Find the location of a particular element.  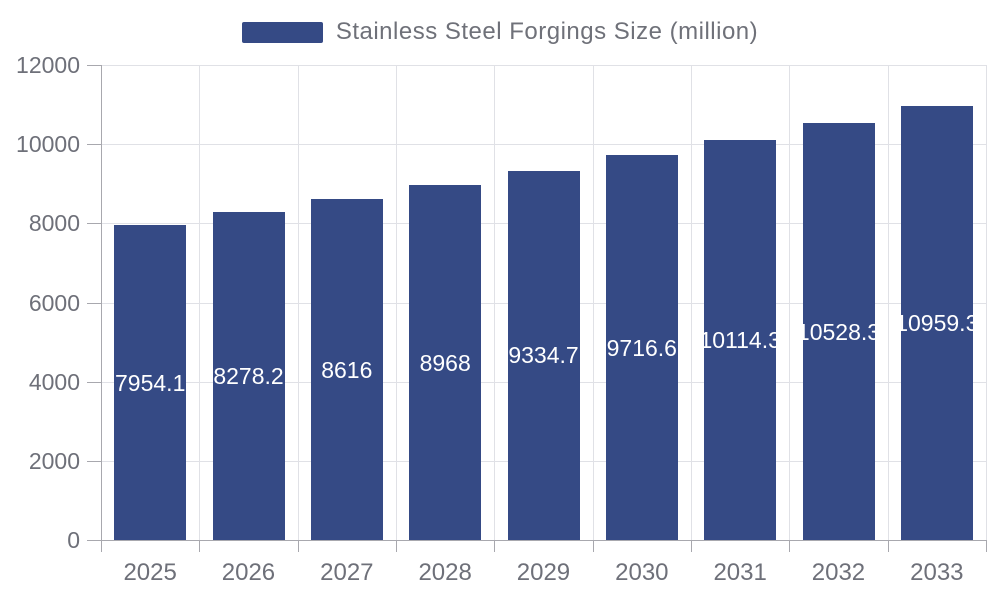

bar-value-label: 9716.6 is located at coordinates (641, 347).